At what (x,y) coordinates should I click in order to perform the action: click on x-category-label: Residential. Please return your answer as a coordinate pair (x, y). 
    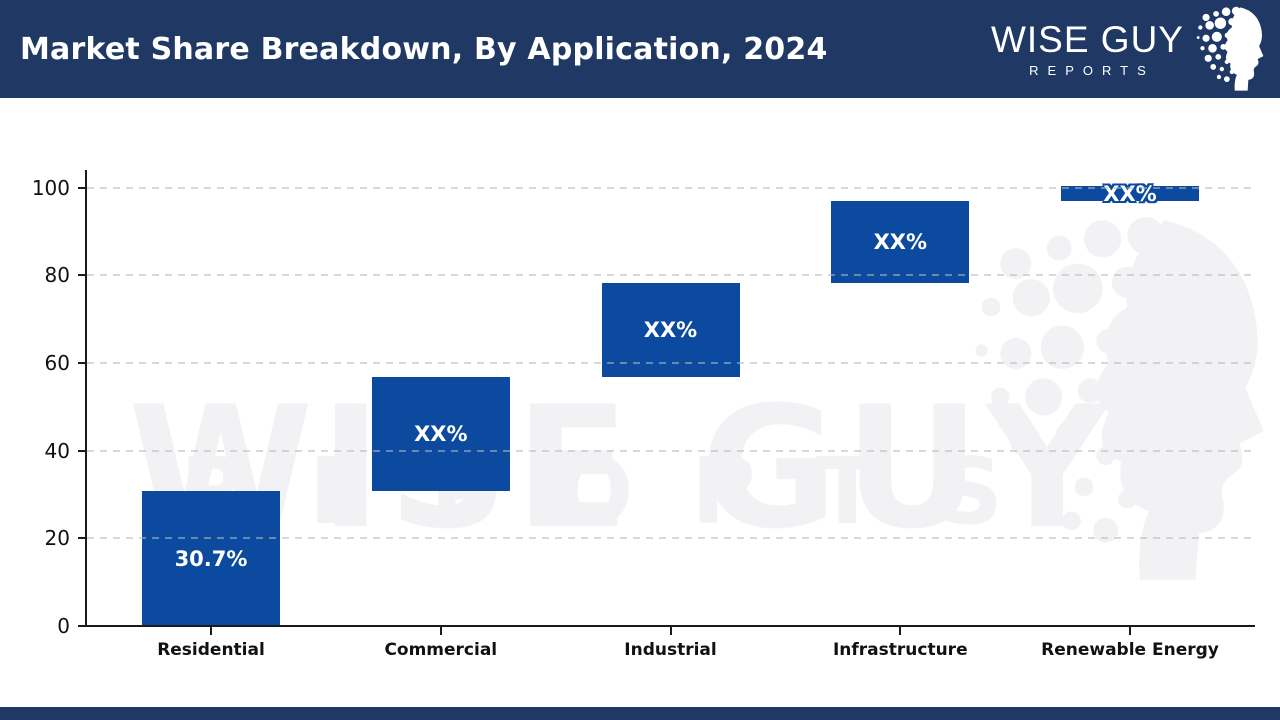
    Looking at the image, I should click on (211, 650).